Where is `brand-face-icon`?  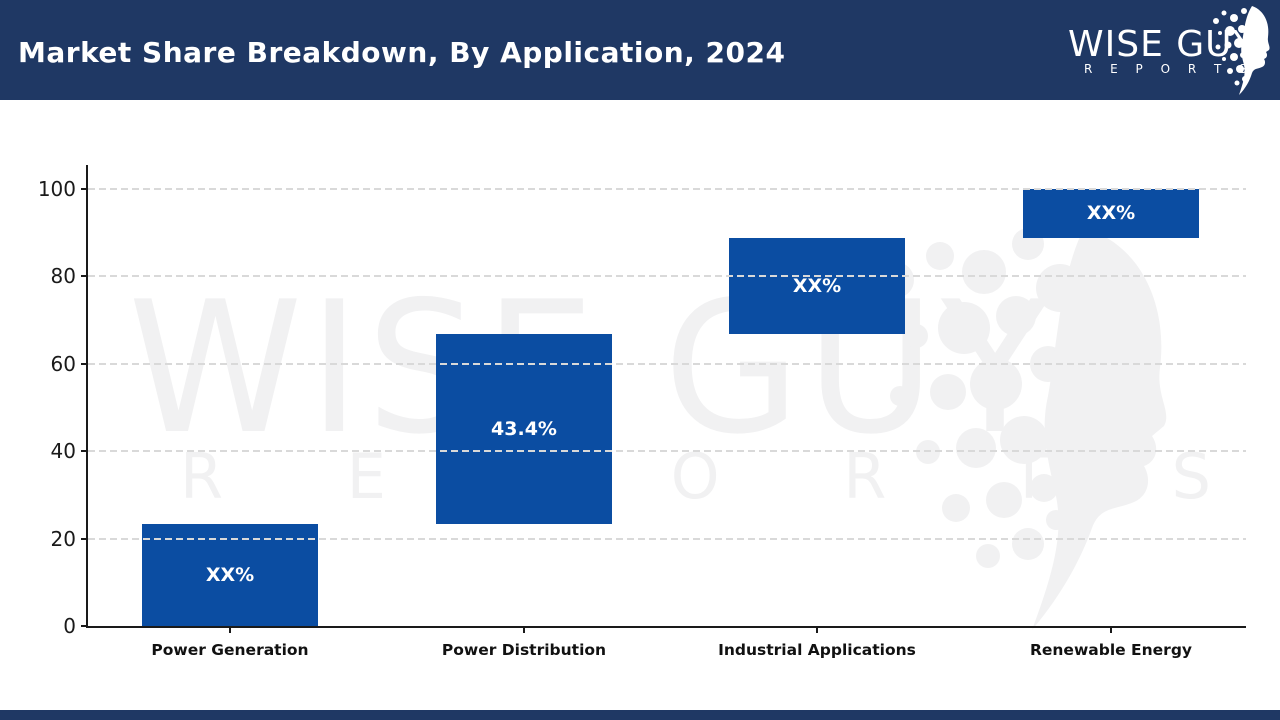 brand-face-icon is located at coordinates (1241, 50).